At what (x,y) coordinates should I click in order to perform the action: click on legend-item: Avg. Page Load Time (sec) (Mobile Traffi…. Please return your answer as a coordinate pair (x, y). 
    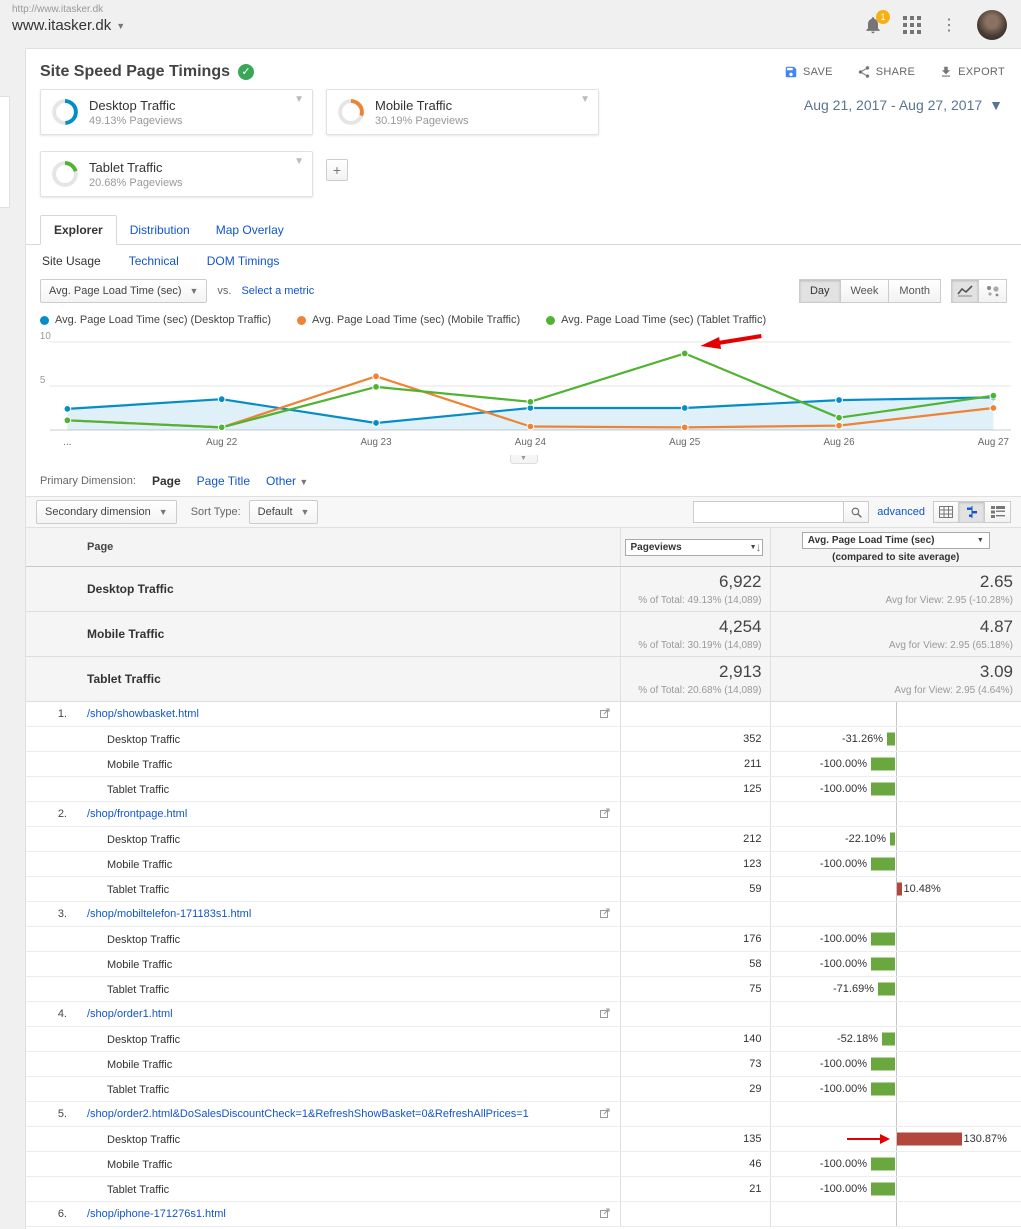
    Looking at the image, I should click on (408, 320).